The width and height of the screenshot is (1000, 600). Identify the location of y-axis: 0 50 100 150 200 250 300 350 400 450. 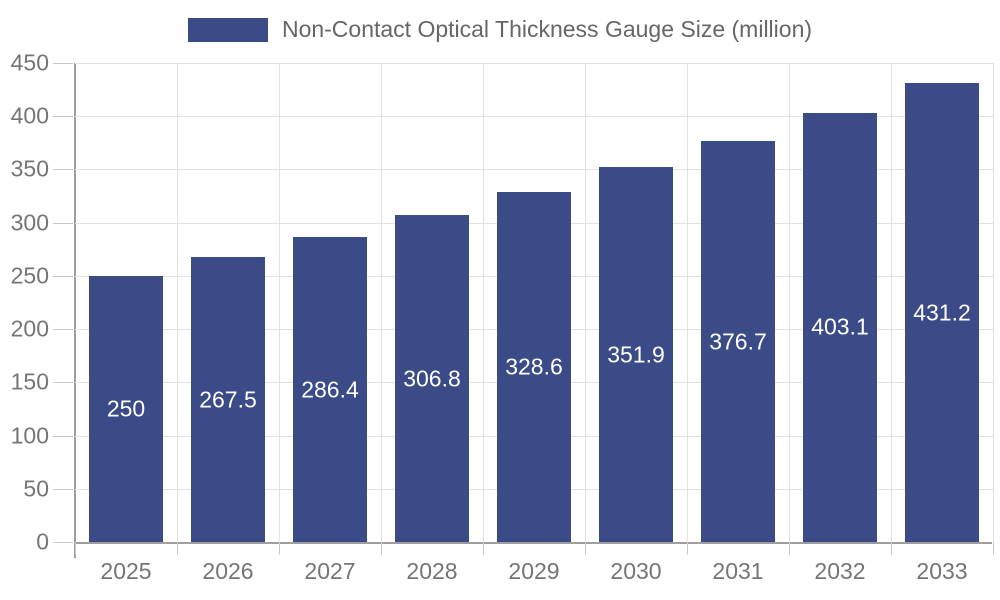
(37, 302).